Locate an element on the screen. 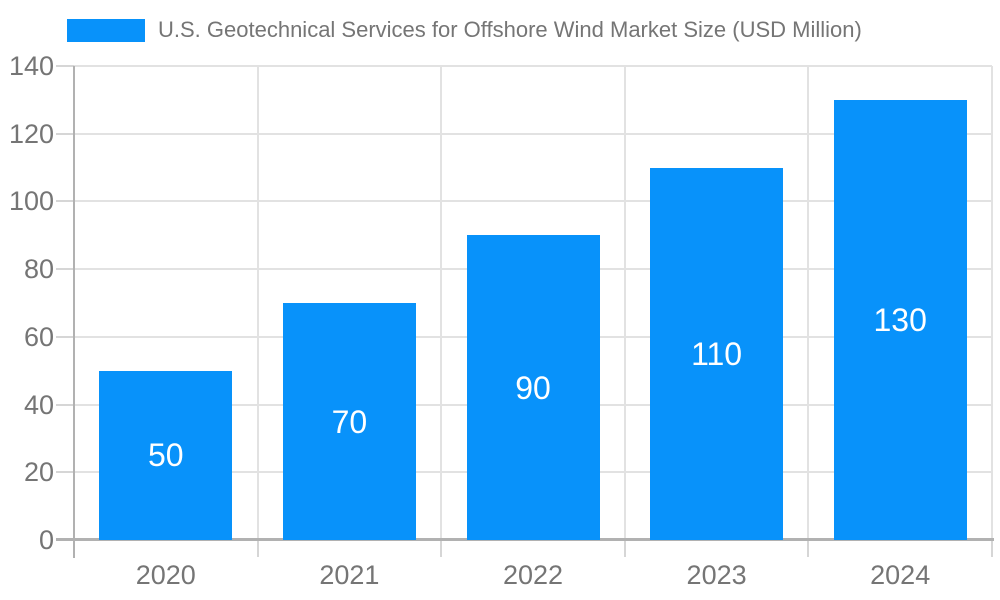 The width and height of the screenshot is (1000, 600). y-axis-label: 120 is located at coordinates (31, 133).